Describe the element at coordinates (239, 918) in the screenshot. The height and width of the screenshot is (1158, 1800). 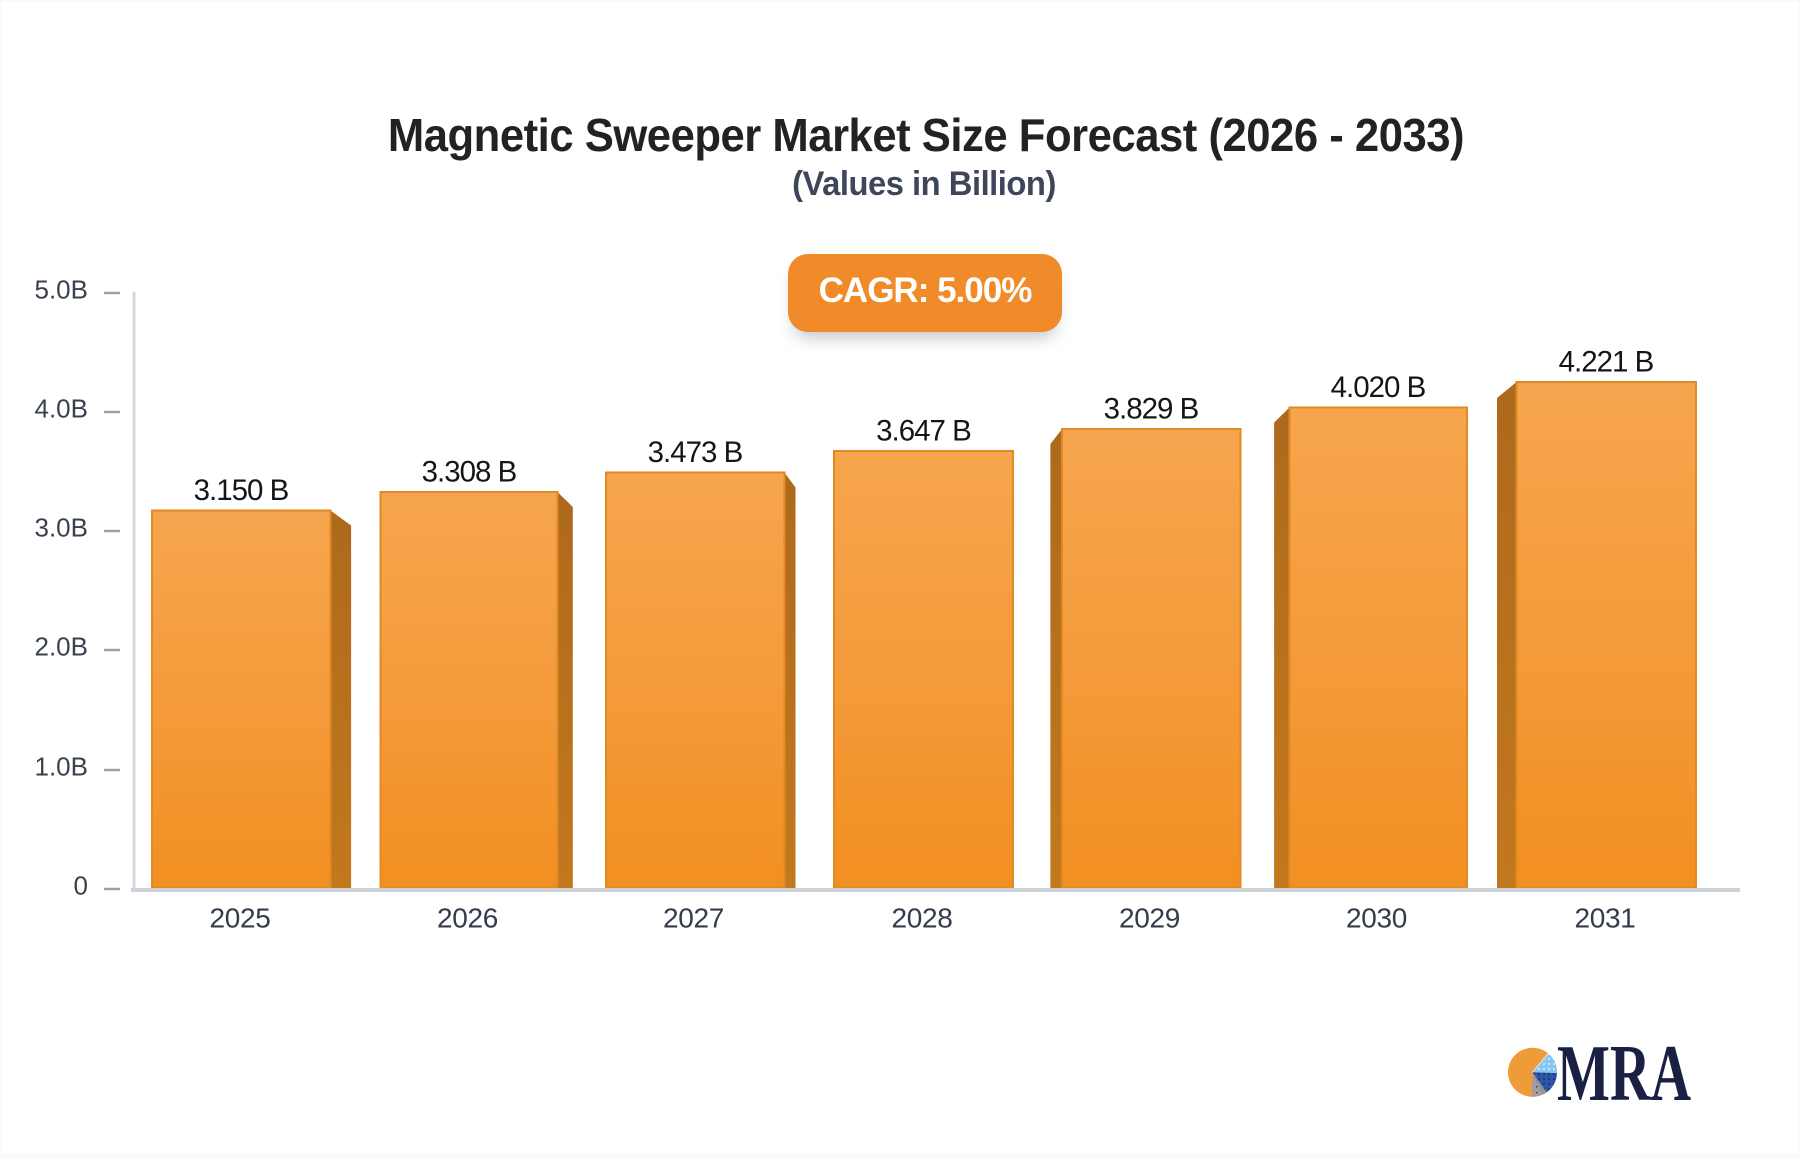
I see `svg-text: 2025` at that location.